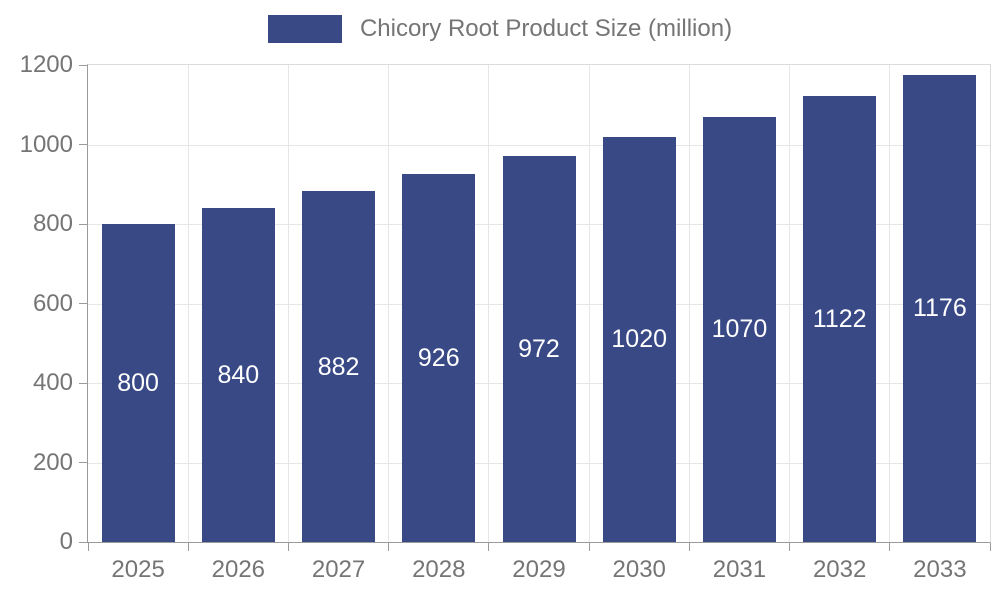 The width and height of the screenshot is (1000, 600). What do you see at coordinates (739, 569) in the screenshot?
I see `x-axis-tick-label: 2031` at bounding box center [739, 569].